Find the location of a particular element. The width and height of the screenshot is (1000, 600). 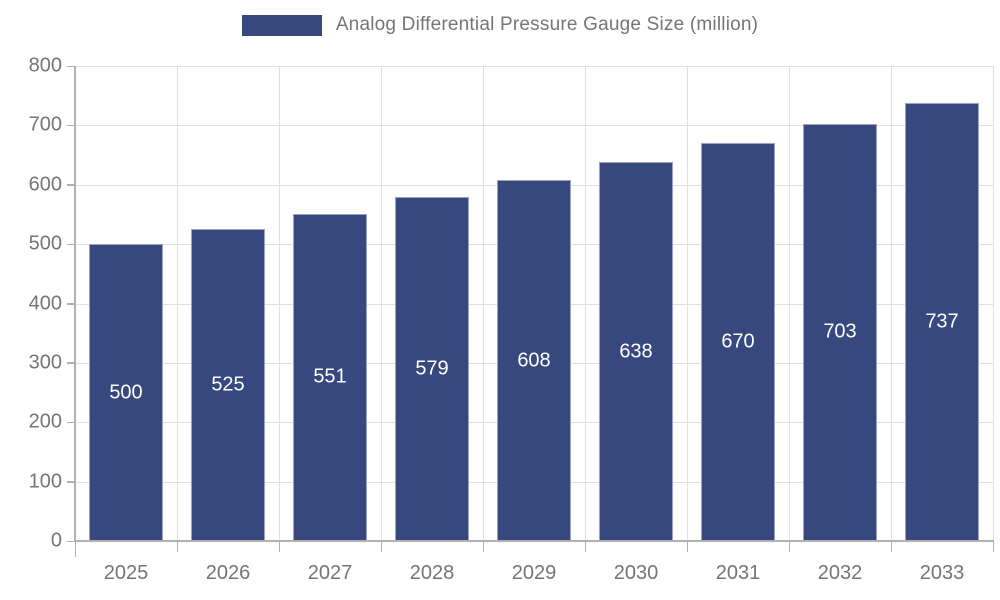

bar: 579 is located at coordinates (432, 369).